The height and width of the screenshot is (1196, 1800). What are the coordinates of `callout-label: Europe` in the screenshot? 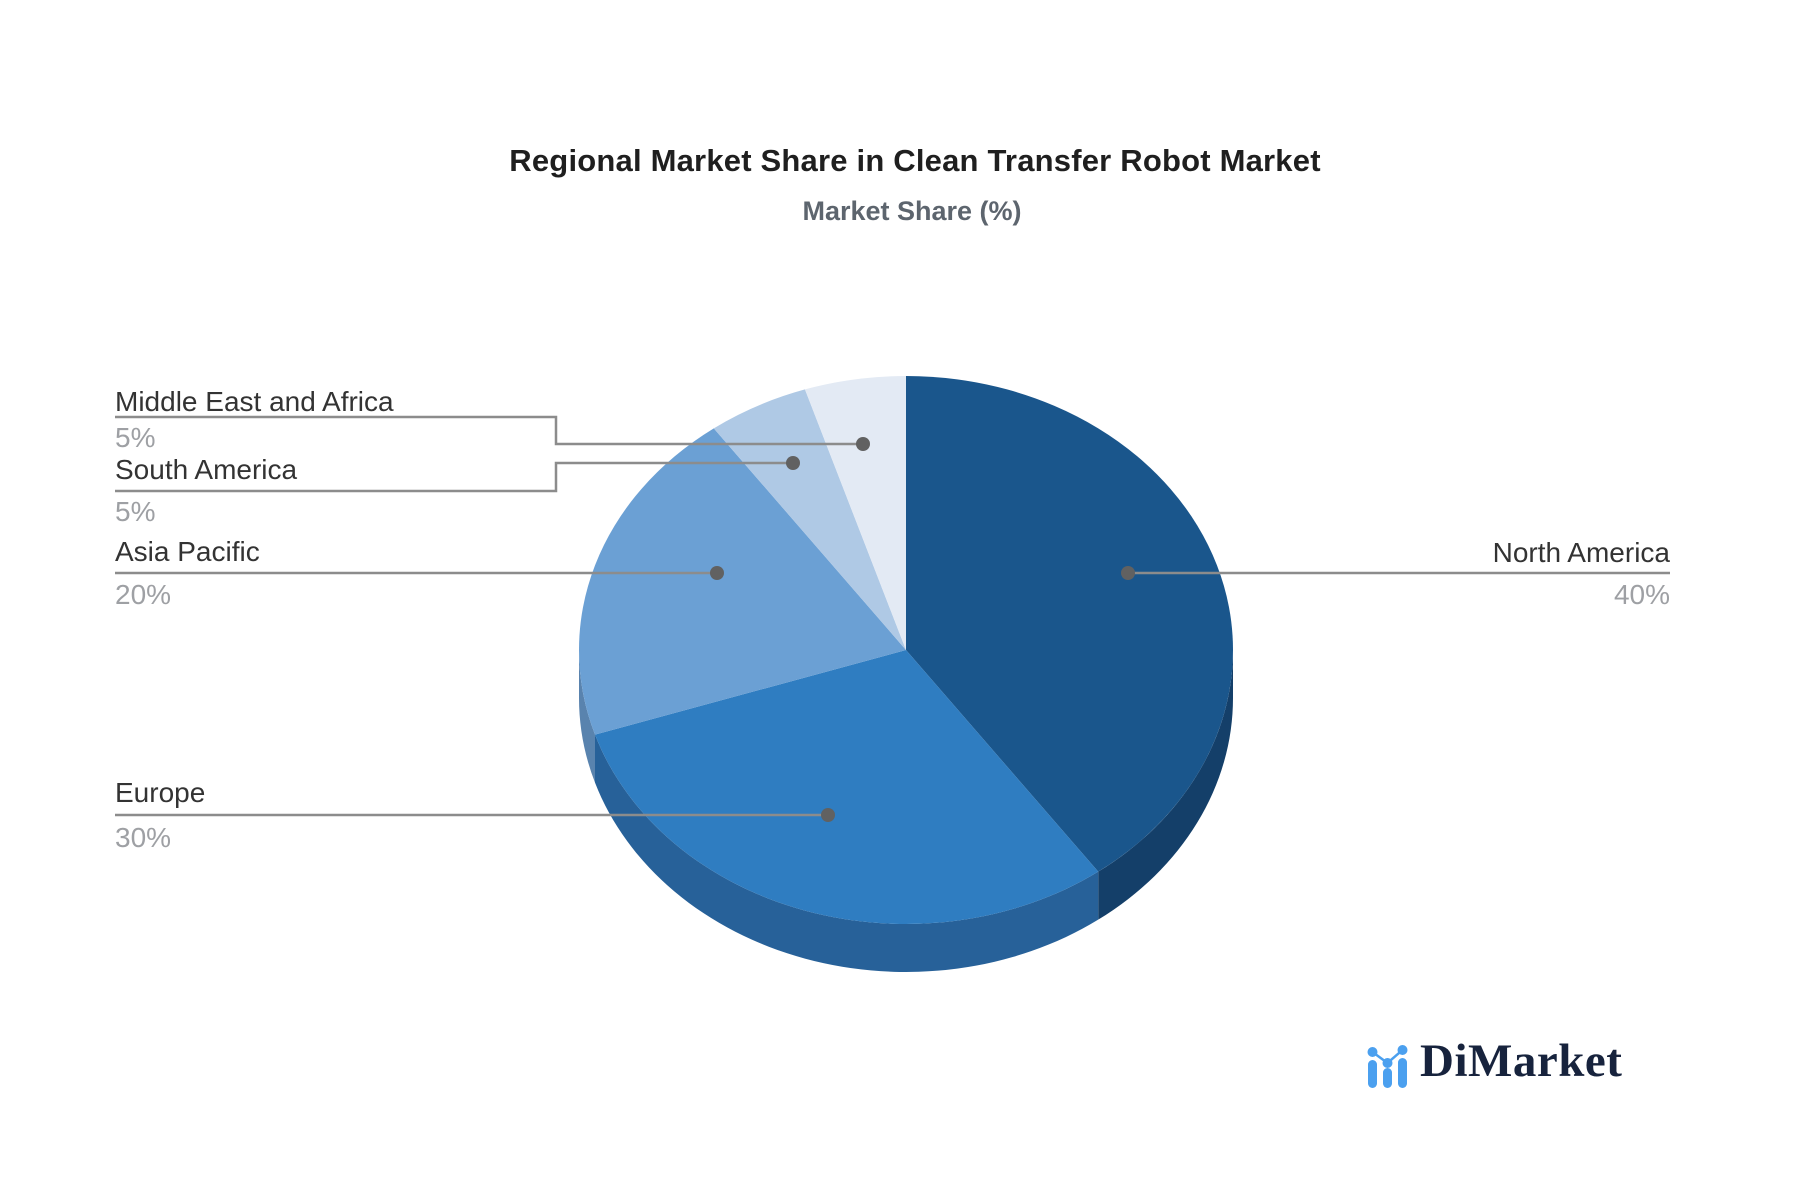 It's located at (160, 792).